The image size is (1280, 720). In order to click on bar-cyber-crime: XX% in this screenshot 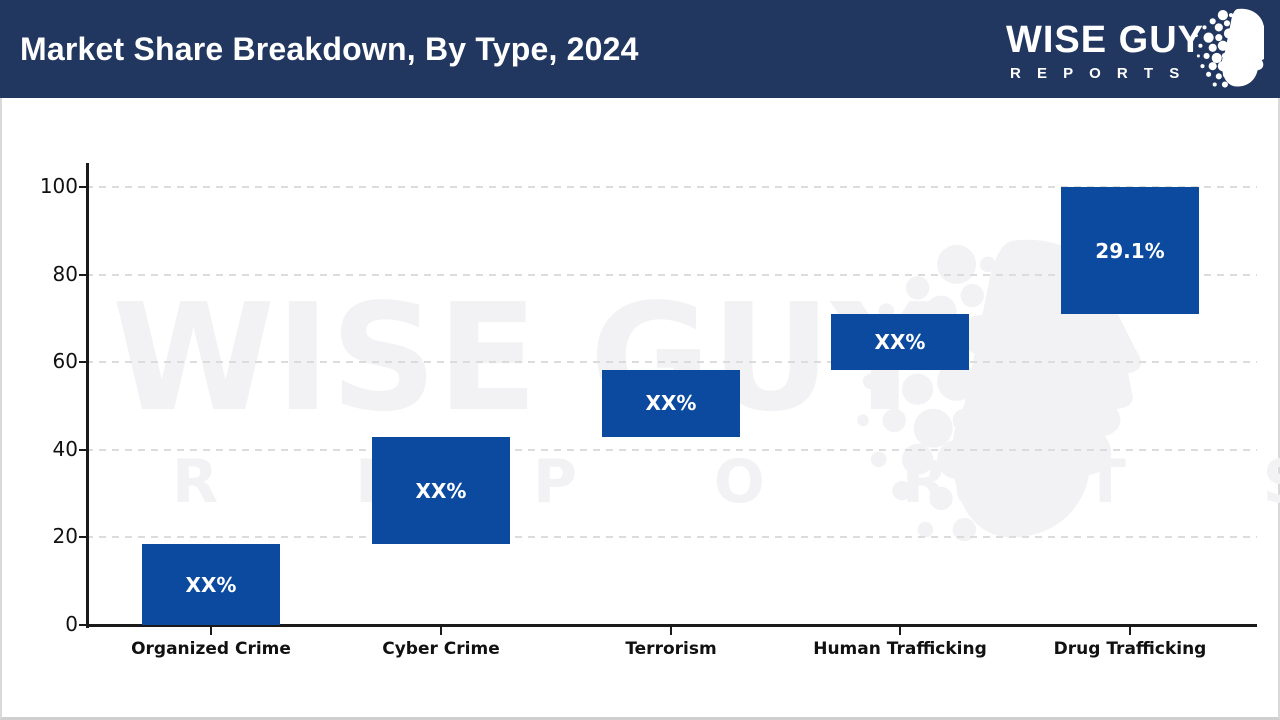, I will do `click(441, 490)`.